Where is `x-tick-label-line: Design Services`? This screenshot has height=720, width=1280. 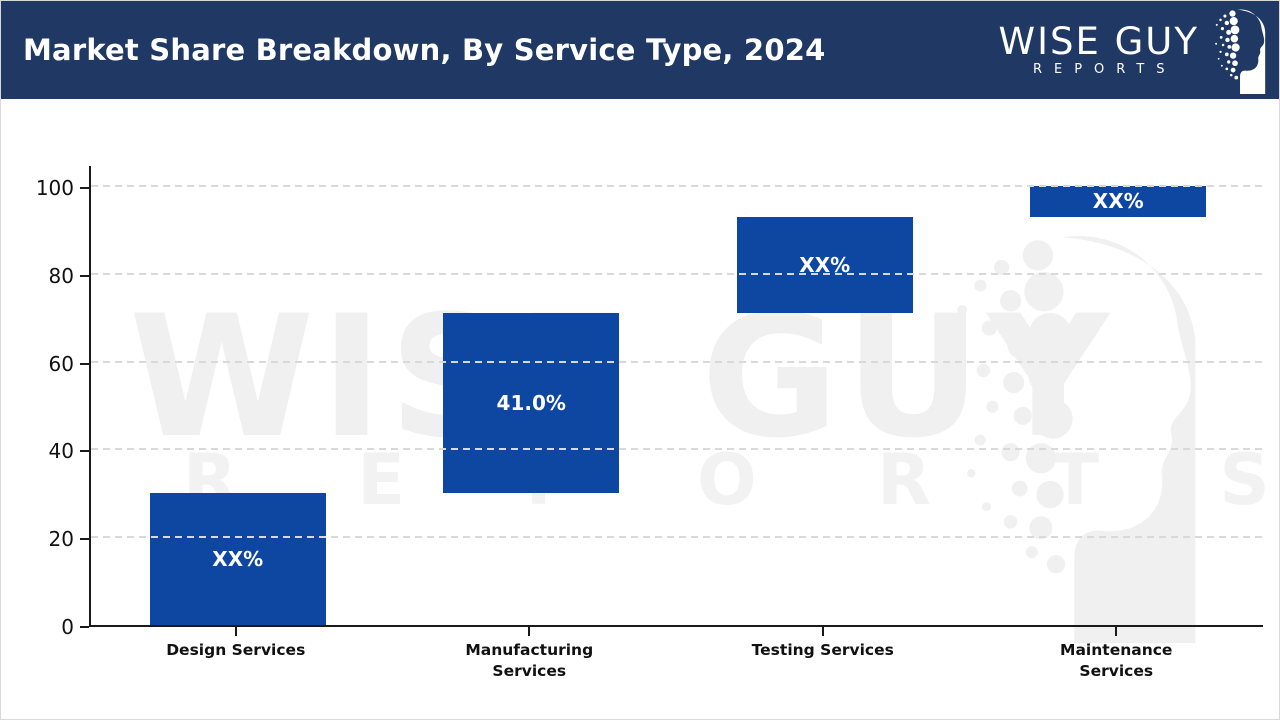 x-tick-label-line: Design Services is located at coordinates (236, 650).